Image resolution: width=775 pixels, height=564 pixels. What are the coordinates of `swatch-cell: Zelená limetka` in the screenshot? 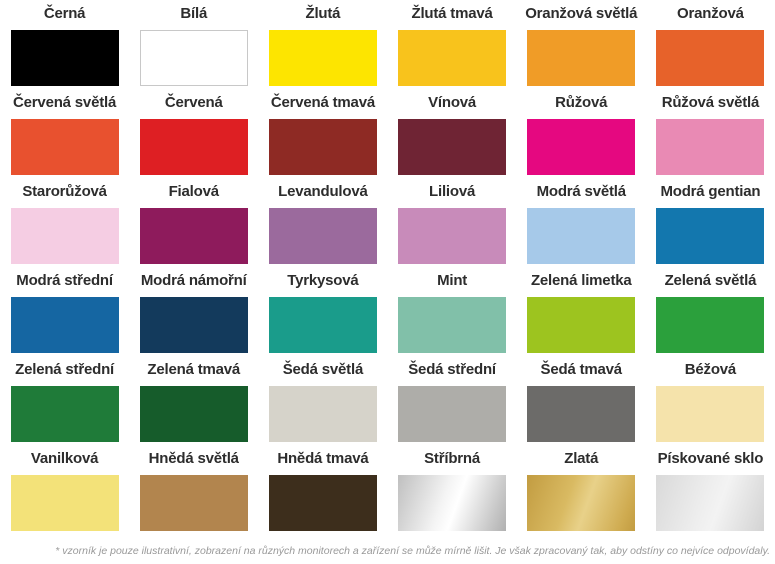 It's located at (581, 316).